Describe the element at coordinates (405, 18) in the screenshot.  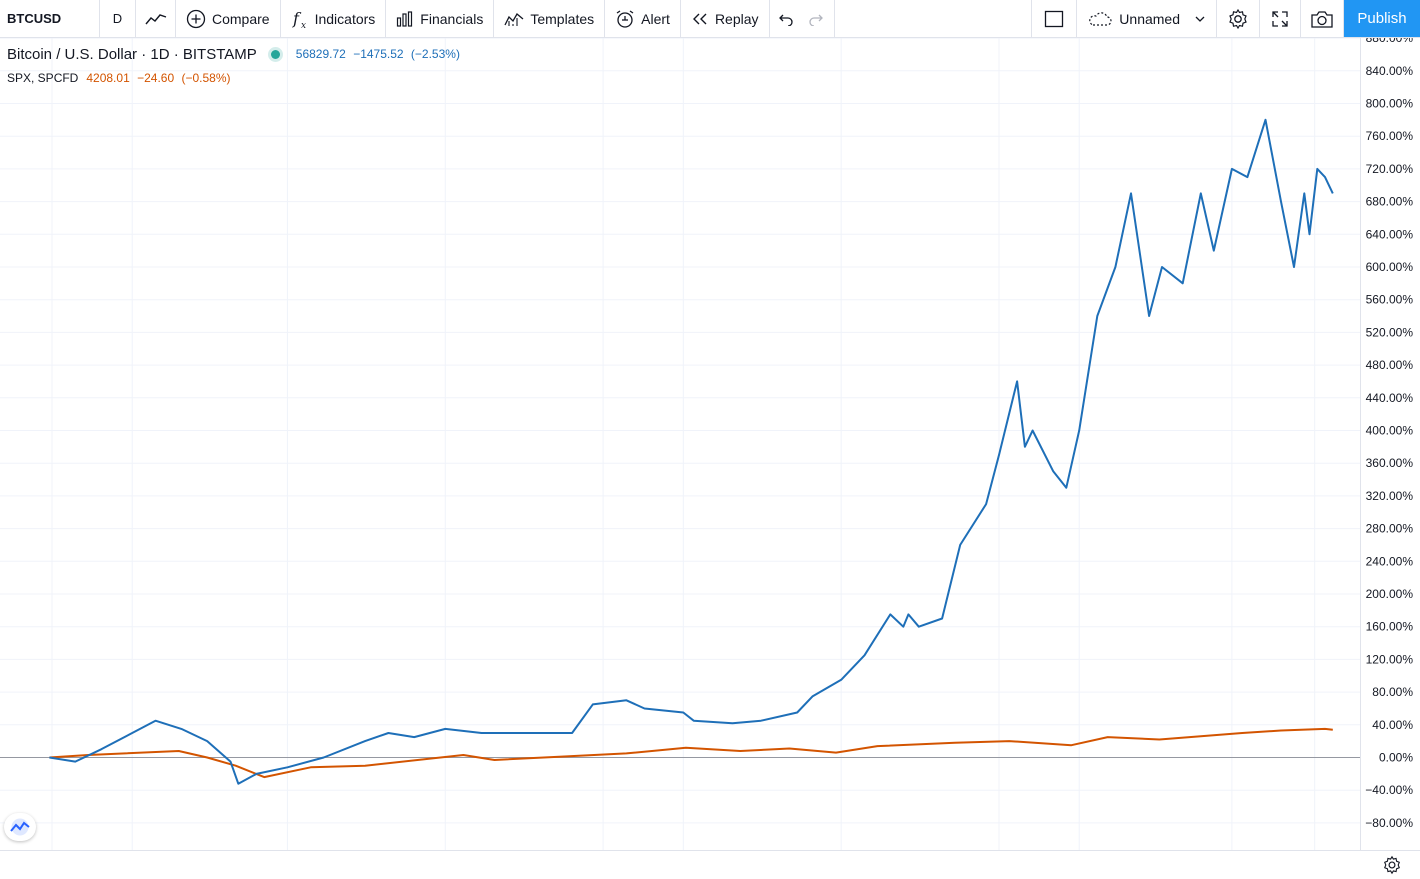
I see `bar-chart-icon` at that location.